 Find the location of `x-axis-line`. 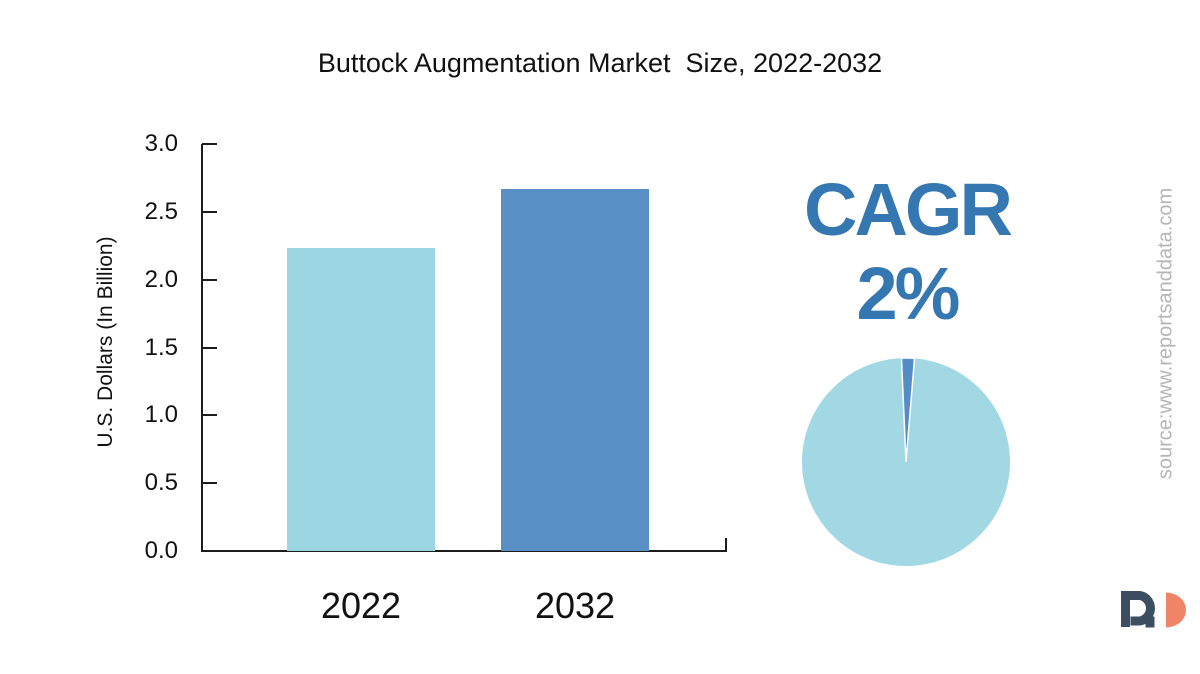

x-axis-line is located at coordinates (464, 551).